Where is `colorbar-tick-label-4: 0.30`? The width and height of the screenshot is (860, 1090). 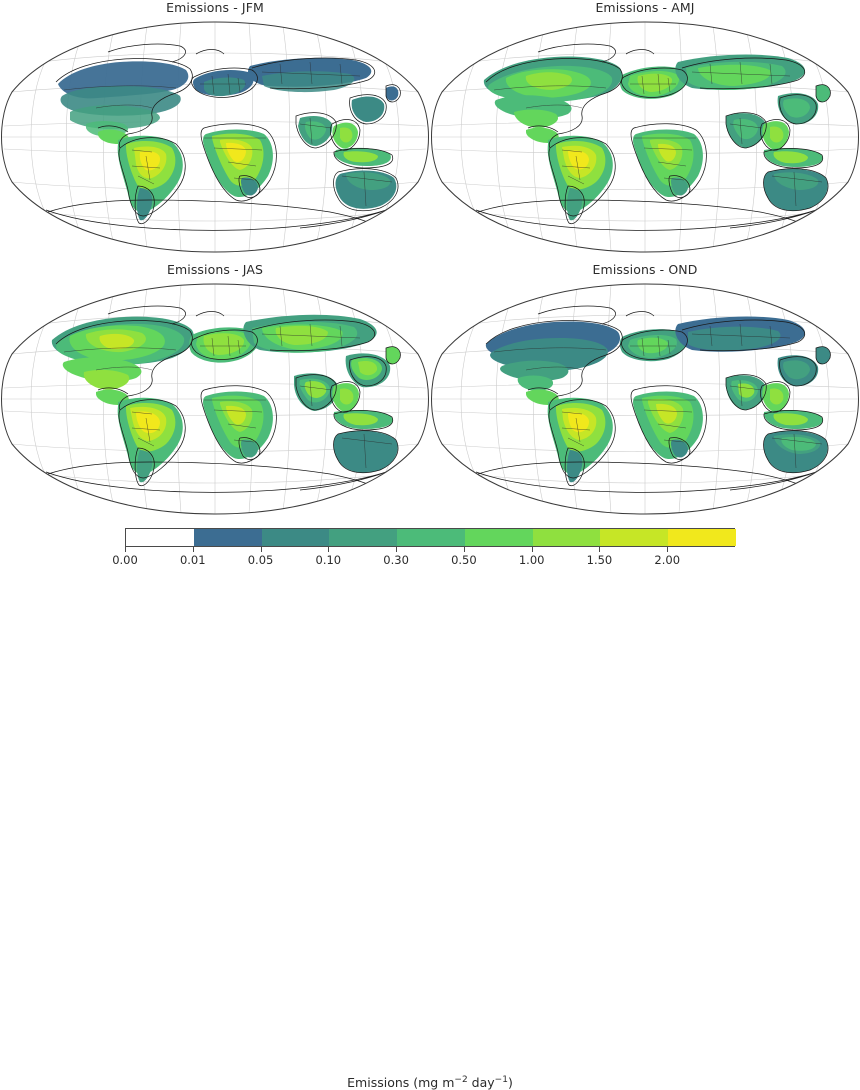
colorbar-tick-label-4: 0.30 is located at coordinates (396, 560).